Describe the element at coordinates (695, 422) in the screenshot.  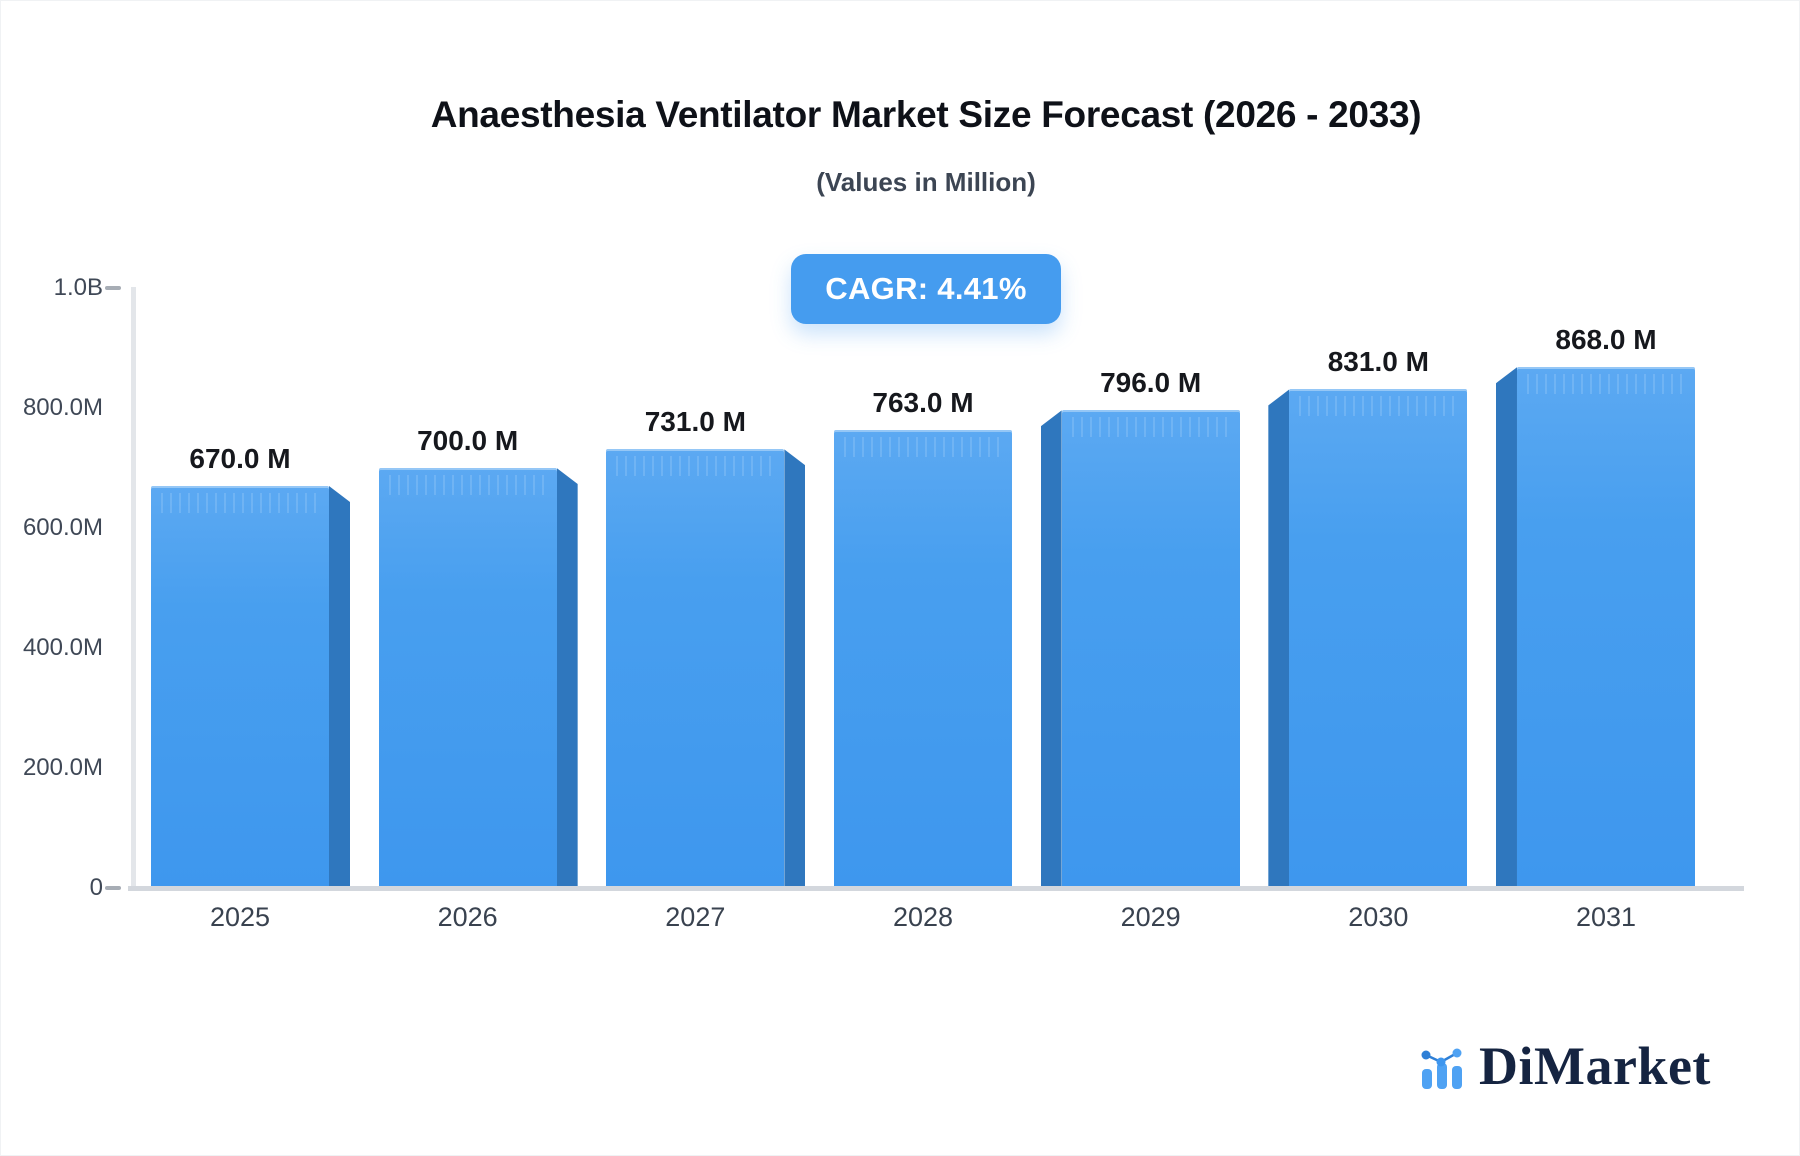
I see `bar-value-label: 731.0 M` at that location.